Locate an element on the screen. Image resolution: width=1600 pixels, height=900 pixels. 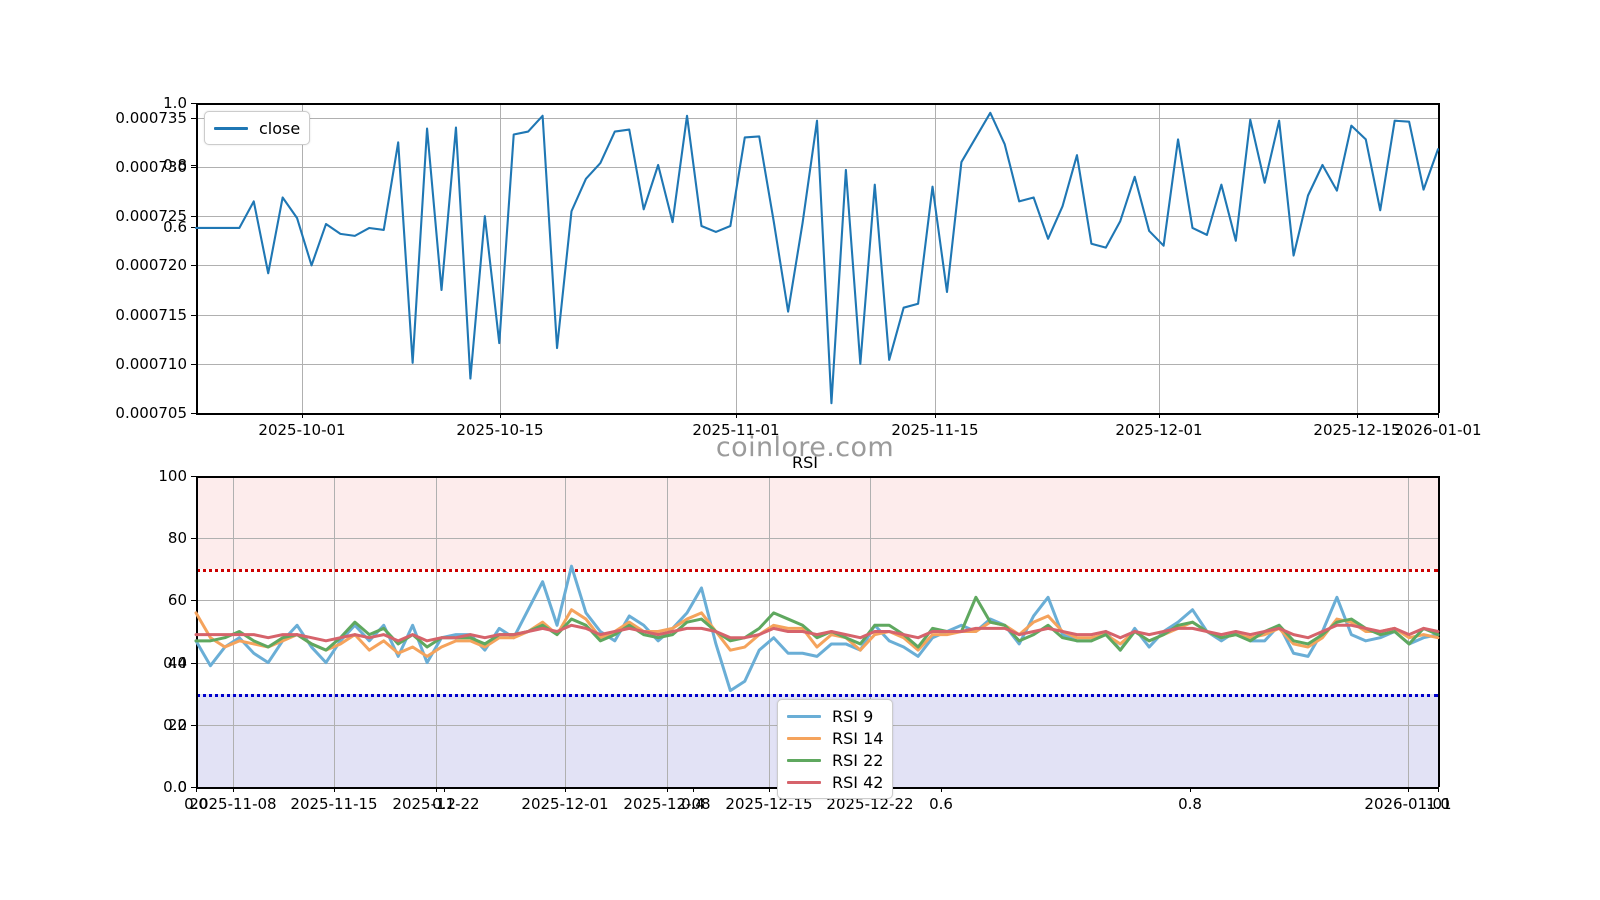
legend-label-rsi-42: RSI 42 is located at coordinates (858, 782).